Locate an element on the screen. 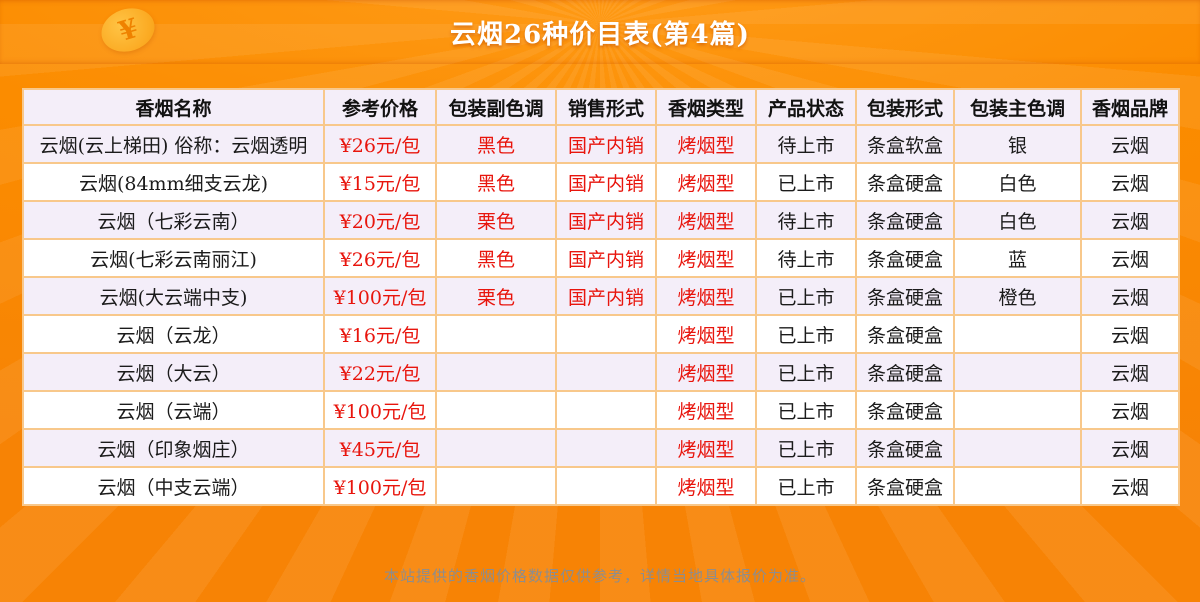 Image resolution: width=1200 pixels, height=602 pixels. column-header-price: 参考价格 is located at coordinates (380, 107).